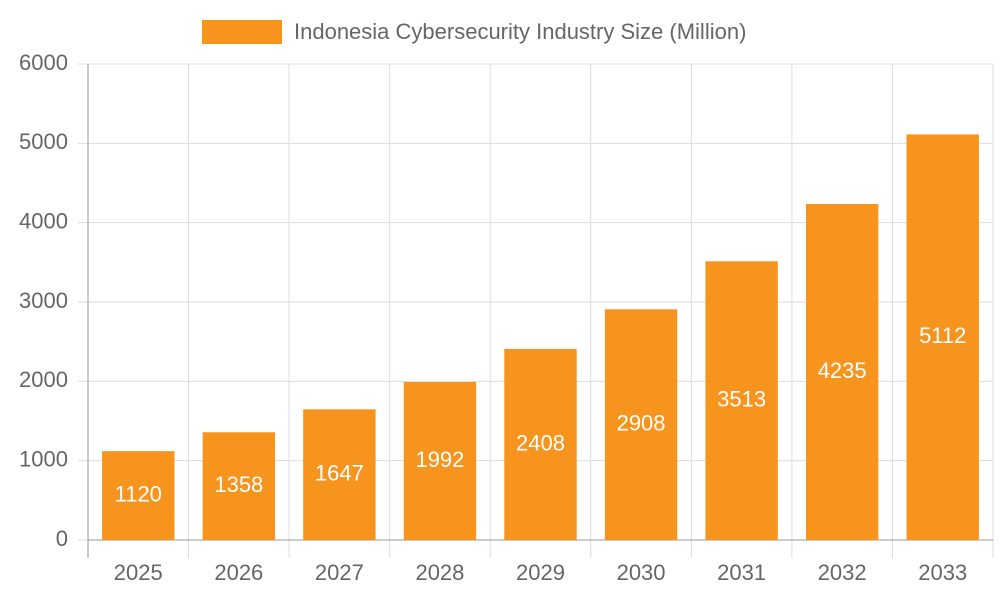  Describe the element at coordinates (43, 300) in the screenshot. I see `y-tick-label: 3000` at that location.